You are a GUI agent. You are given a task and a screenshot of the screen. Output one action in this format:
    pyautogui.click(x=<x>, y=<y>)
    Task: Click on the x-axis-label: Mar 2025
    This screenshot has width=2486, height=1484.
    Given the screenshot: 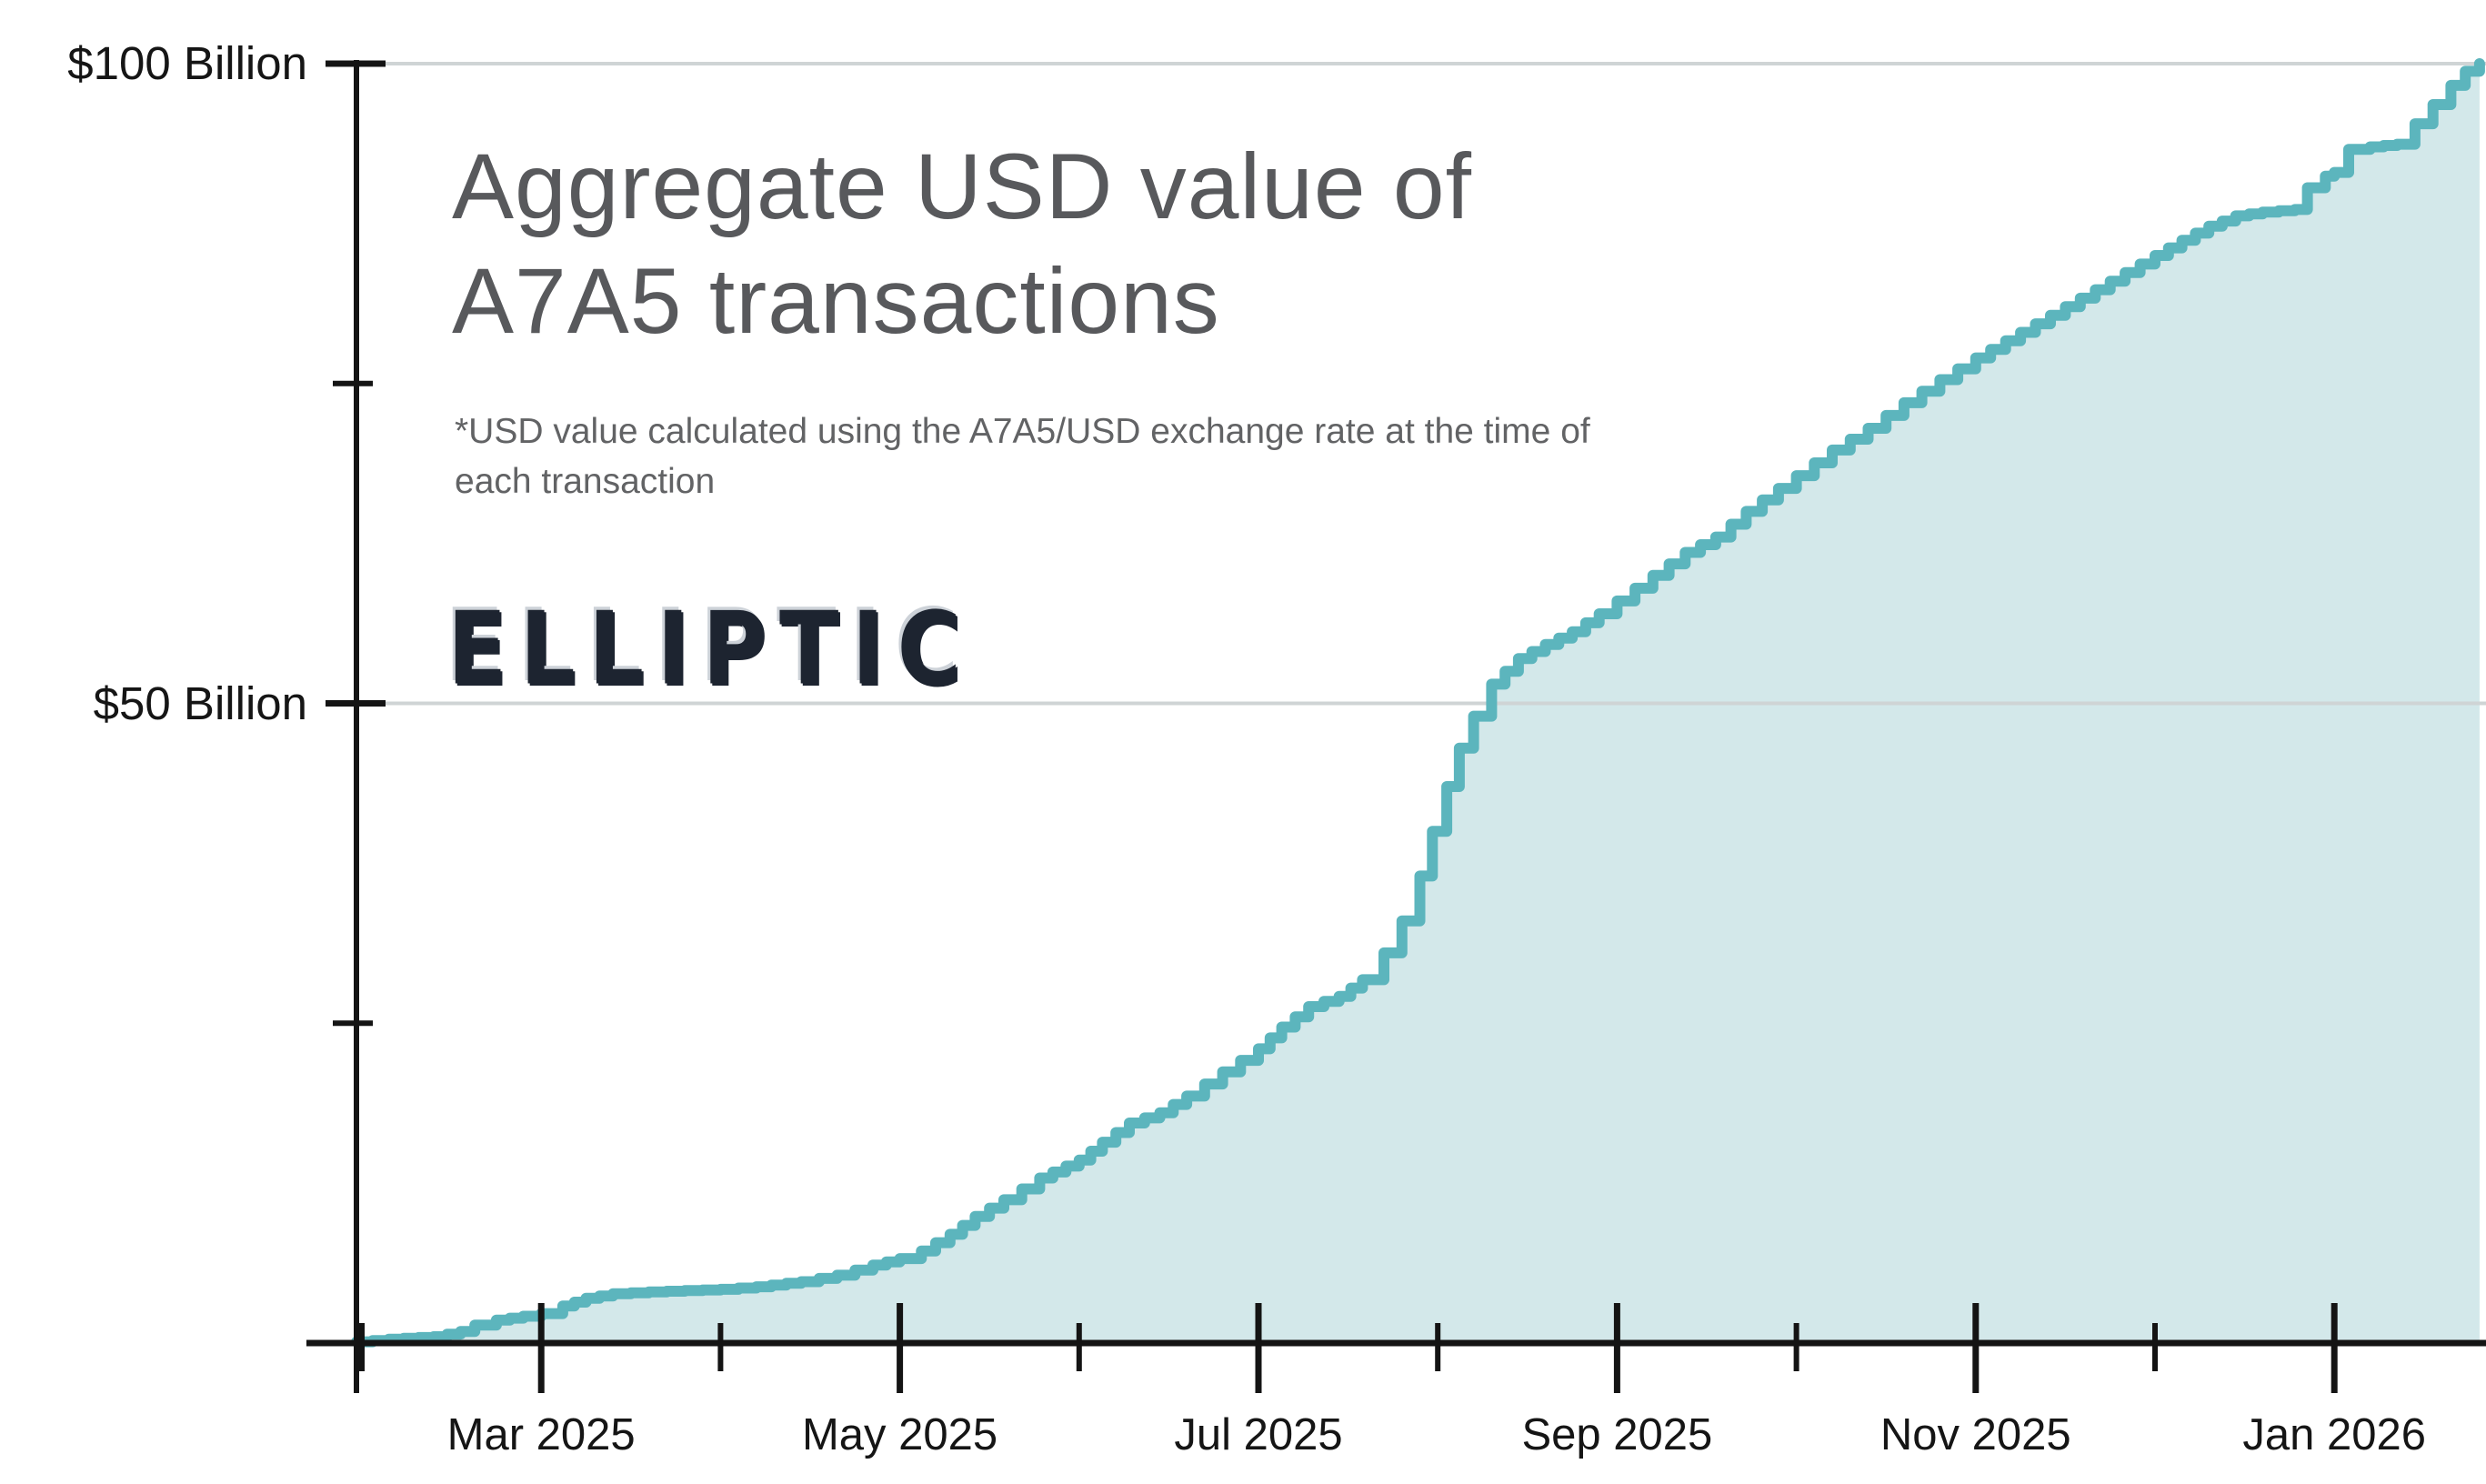 What is the action you would take?
    pyautogui.click(x=541, y=1434)
    